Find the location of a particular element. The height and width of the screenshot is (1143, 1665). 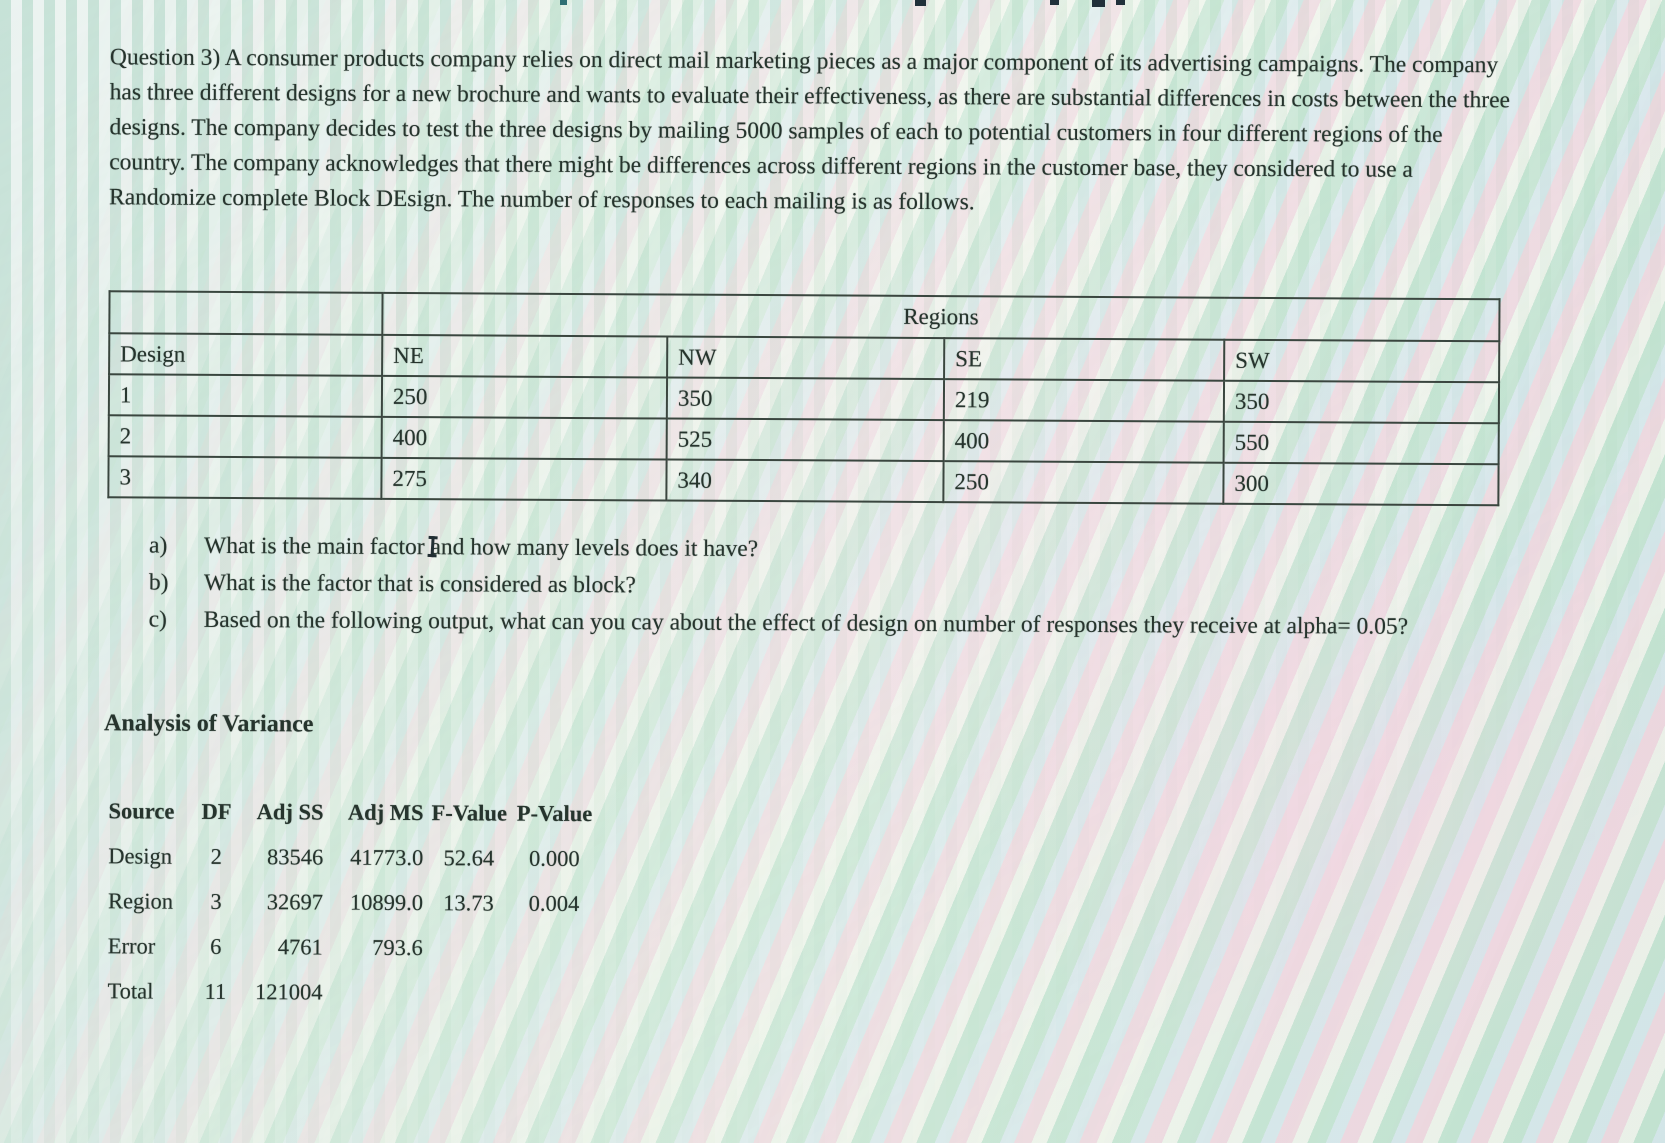

anova-cell: 4761 is located at coordinates (300, 947).